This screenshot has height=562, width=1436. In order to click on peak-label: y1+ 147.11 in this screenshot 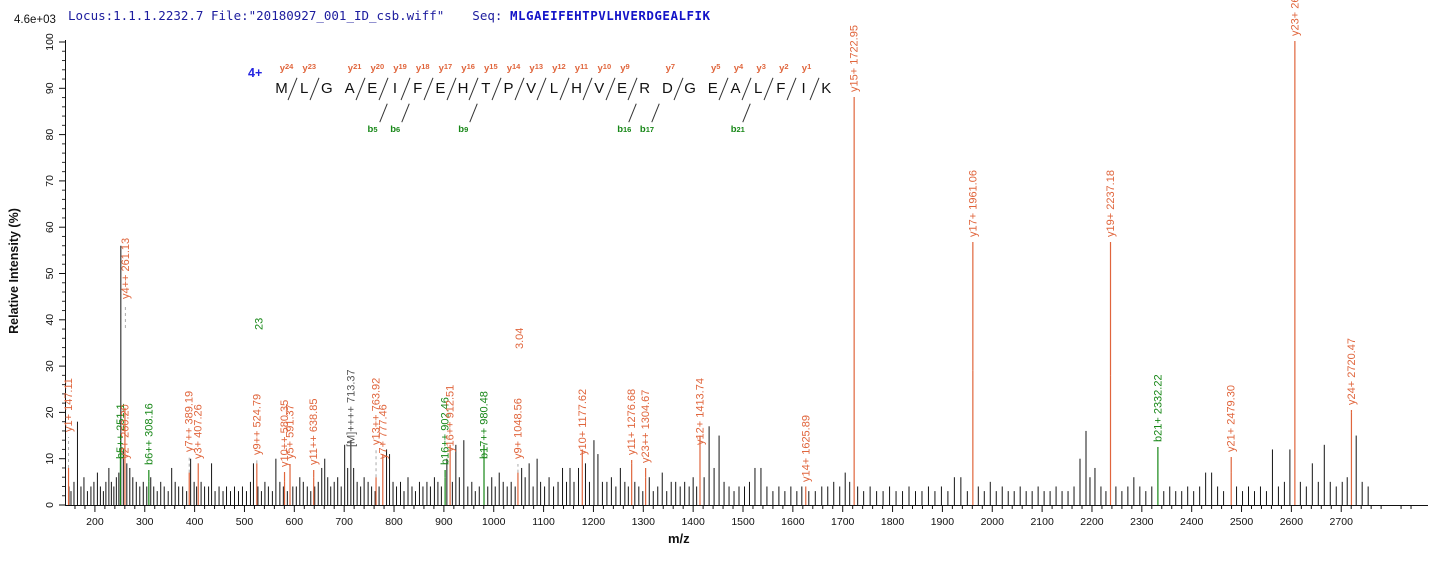, I will do `click(69, 405)`.